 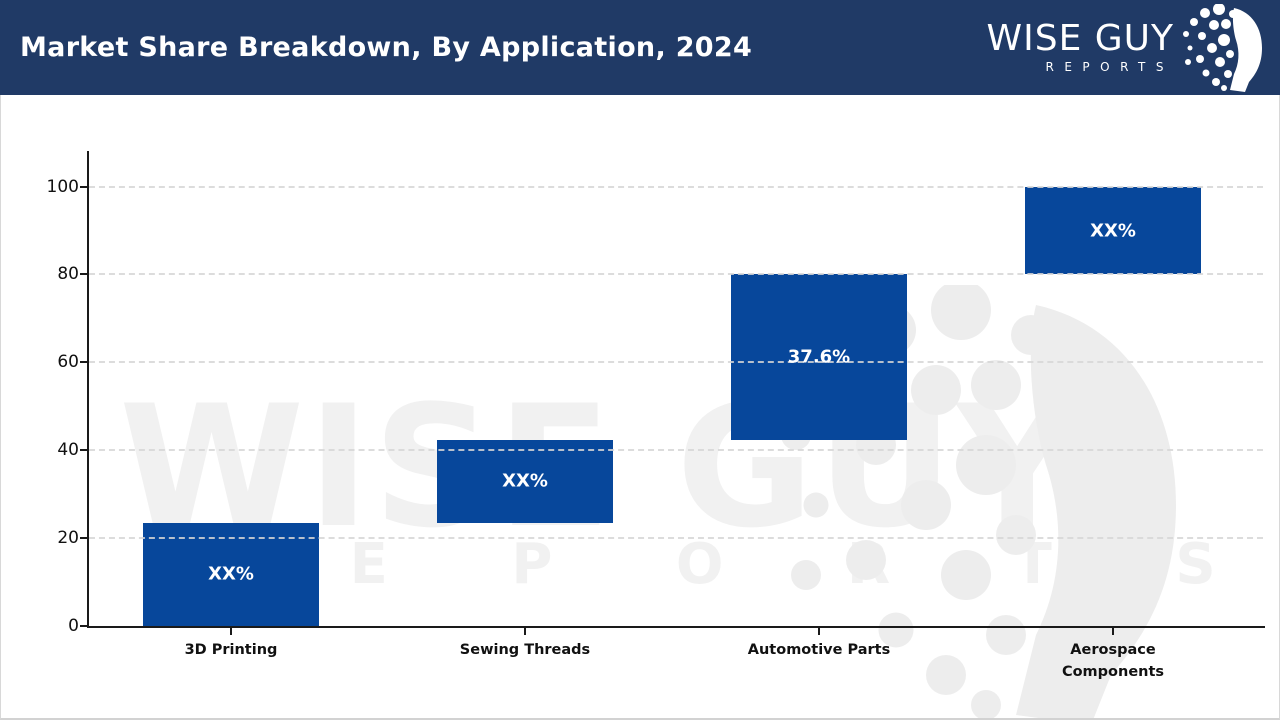 What do you see at coordinates (676, 627) in the screenshot?
I see `x-axis-line` at bounding box center [676, 627].